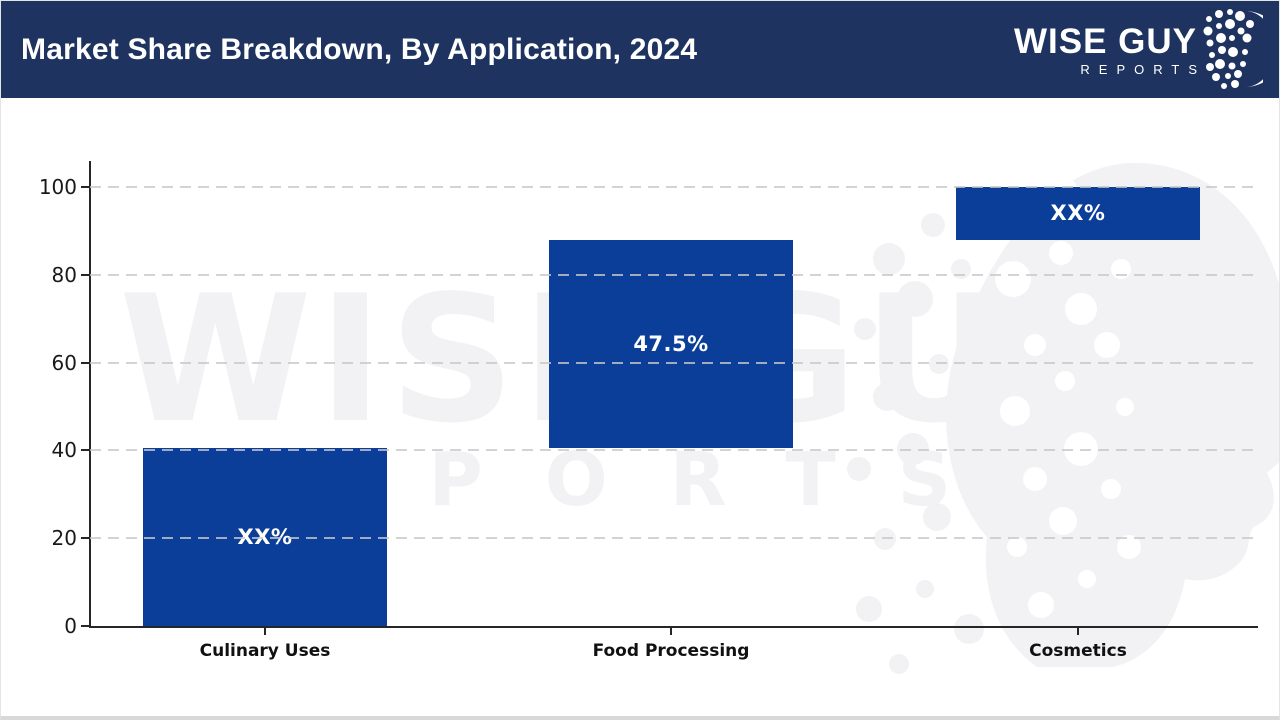  I want to click on bar-value-label-food-processing: 47.5%, so click(671, 343).